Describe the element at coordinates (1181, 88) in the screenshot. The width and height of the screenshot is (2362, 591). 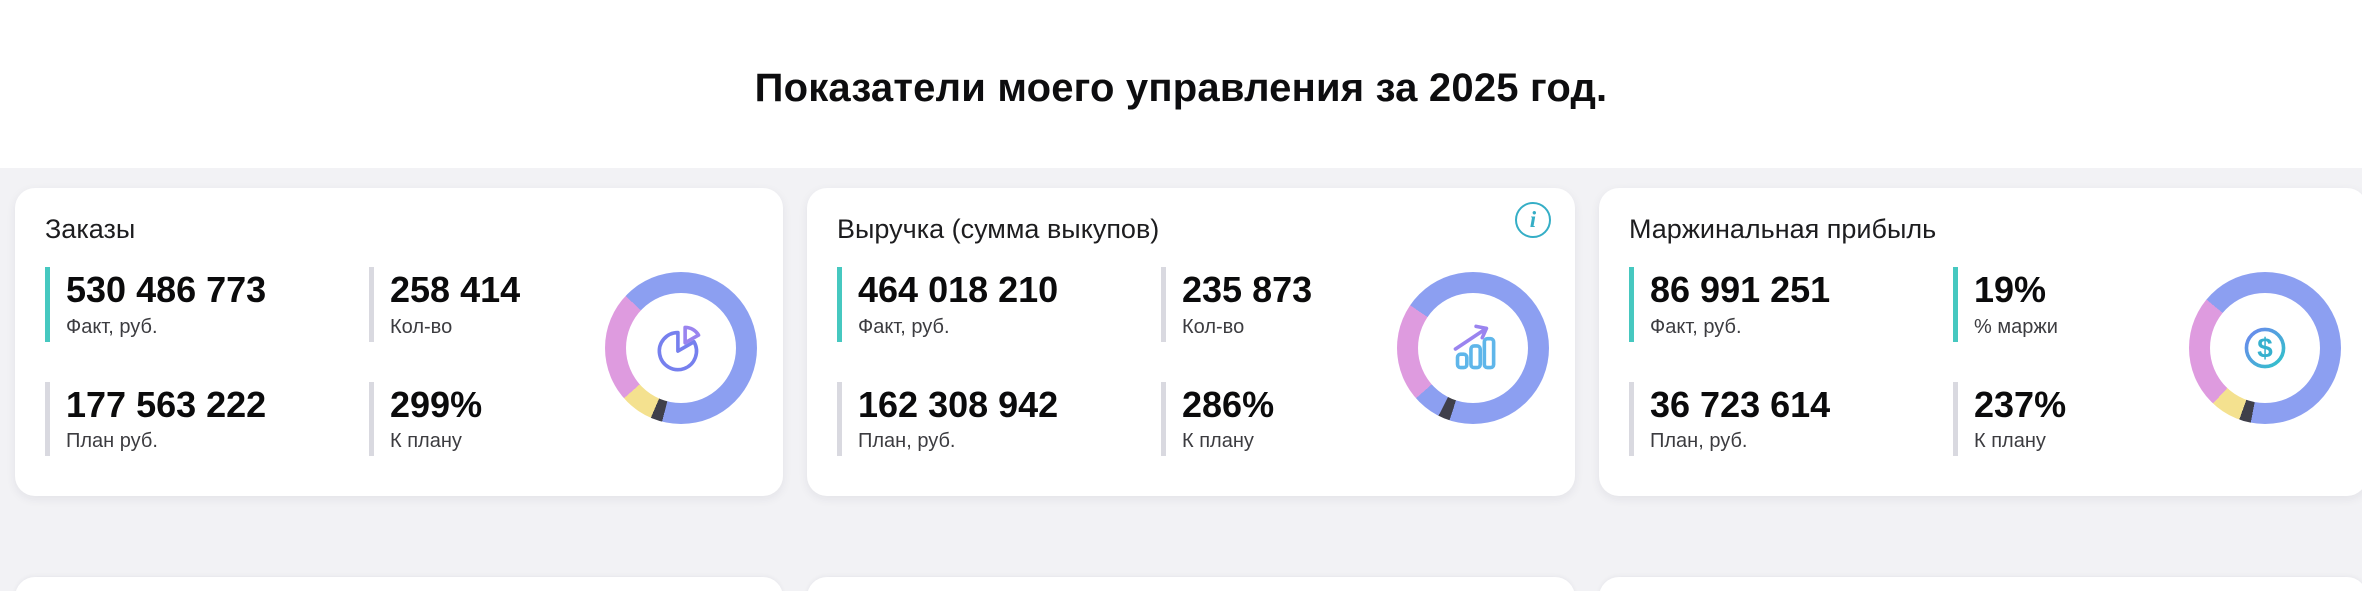
I see `page-title: Показатели моего управления за 2025 год.` at that location.